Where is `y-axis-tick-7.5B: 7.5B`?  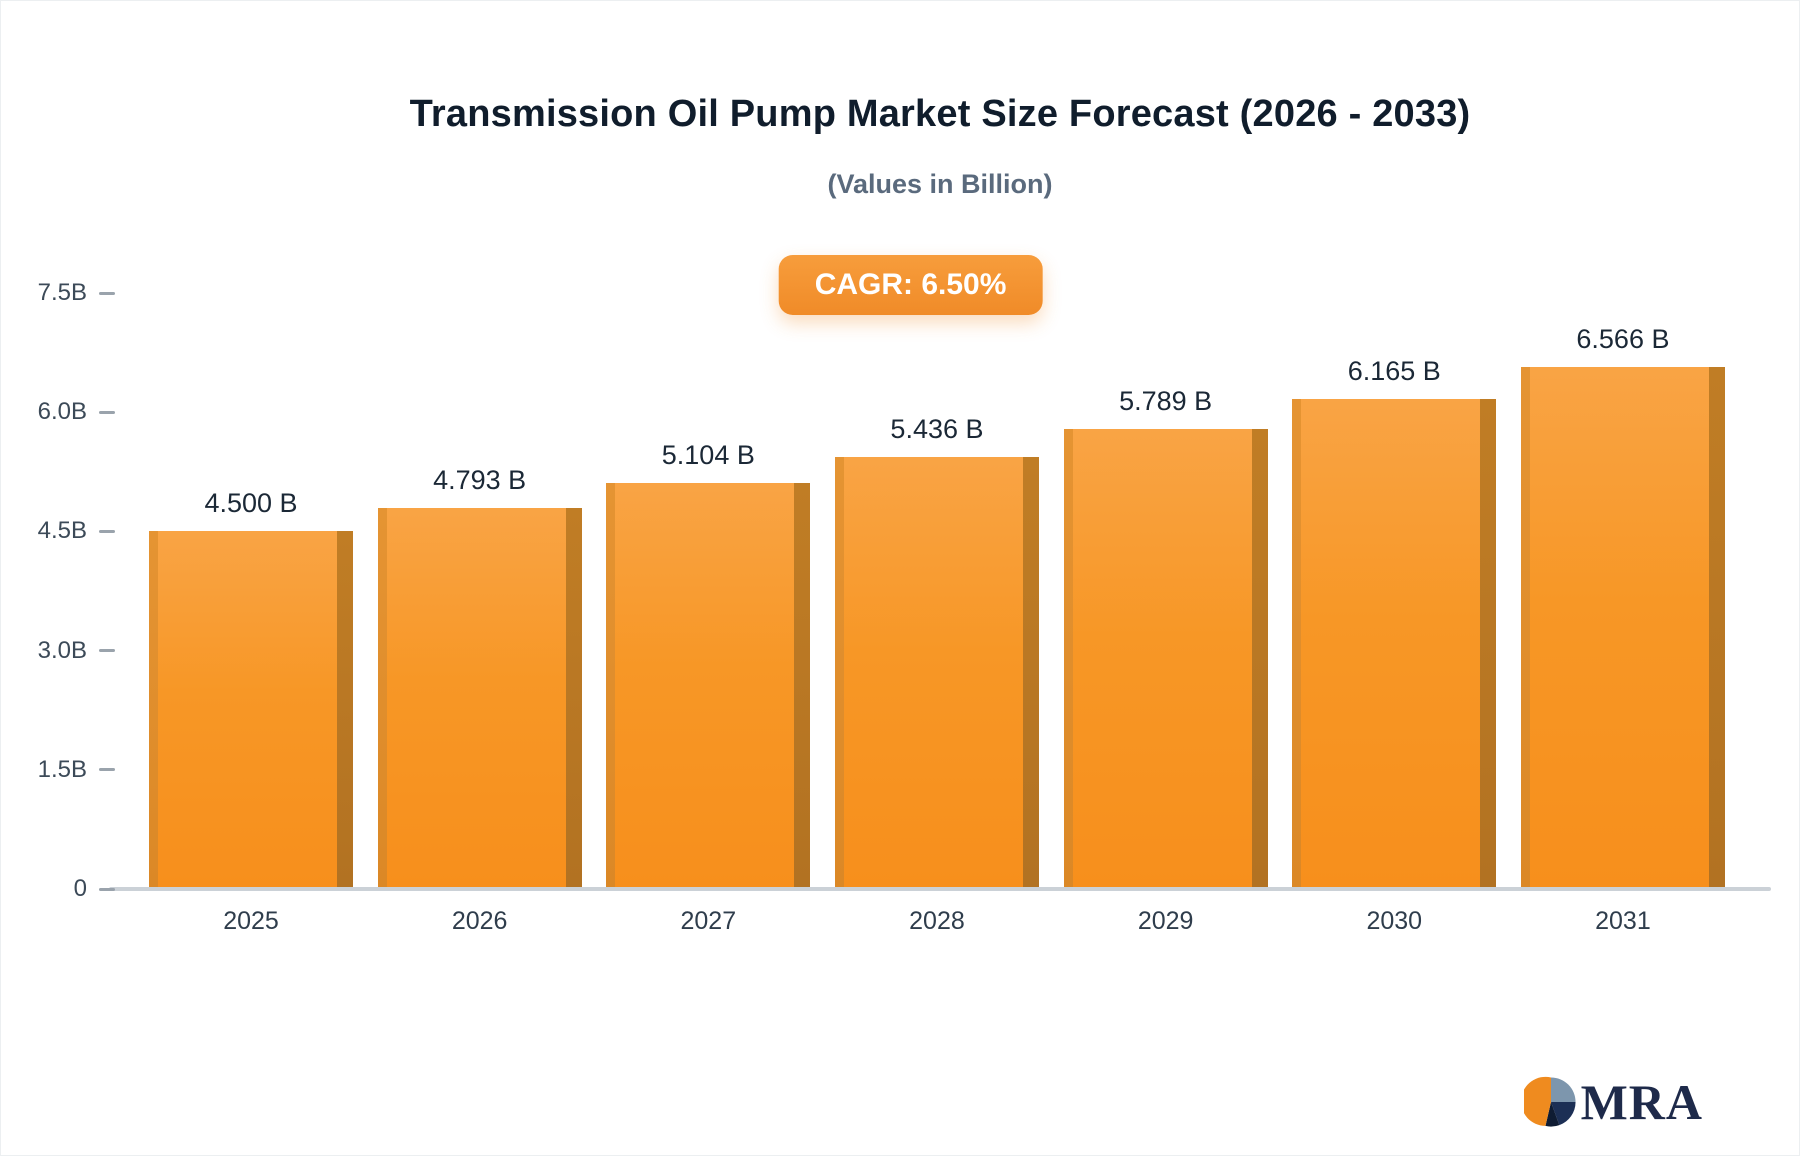 y-axis-tick-7.5B: 7.5B is located at coordinates (76, 293).